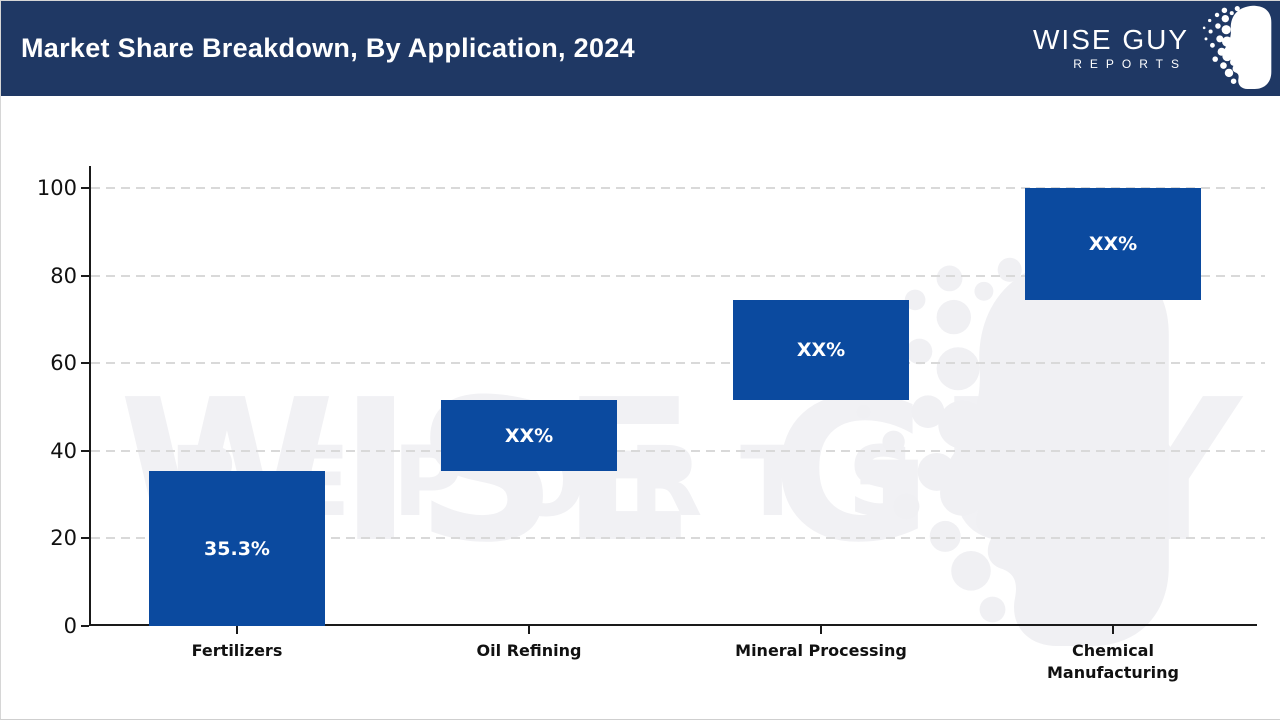  I want to click on x-axis-label: Mineral Processing, so click(821, 650).